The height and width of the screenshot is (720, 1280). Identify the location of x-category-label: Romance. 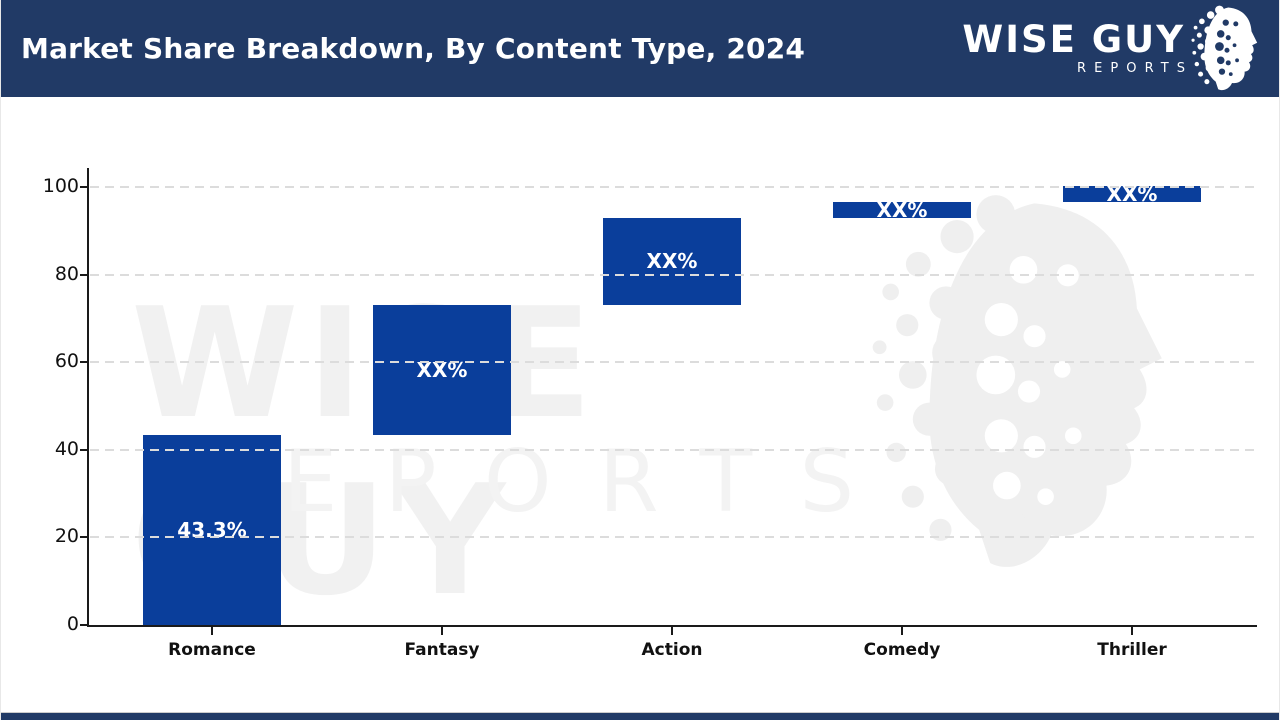
(212, 650).